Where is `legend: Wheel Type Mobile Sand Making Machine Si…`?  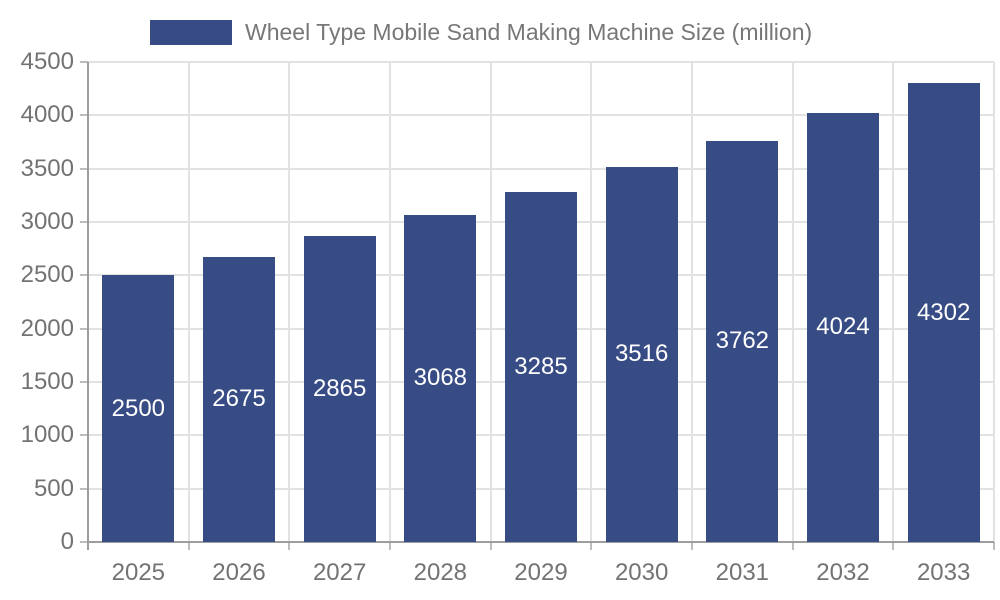 legend: Wheel Type Mobile Sand Making Machine Si… is located at coordinates (481, 32).